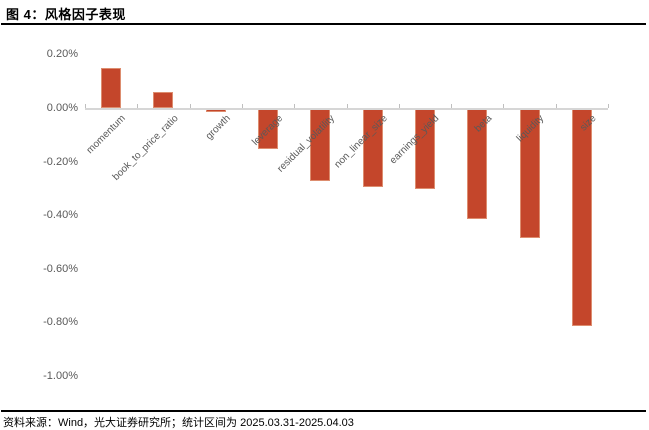 Image resolution: width=649 pixels, height=430 pixels. I want to click on bar-size, so click(581, 218).